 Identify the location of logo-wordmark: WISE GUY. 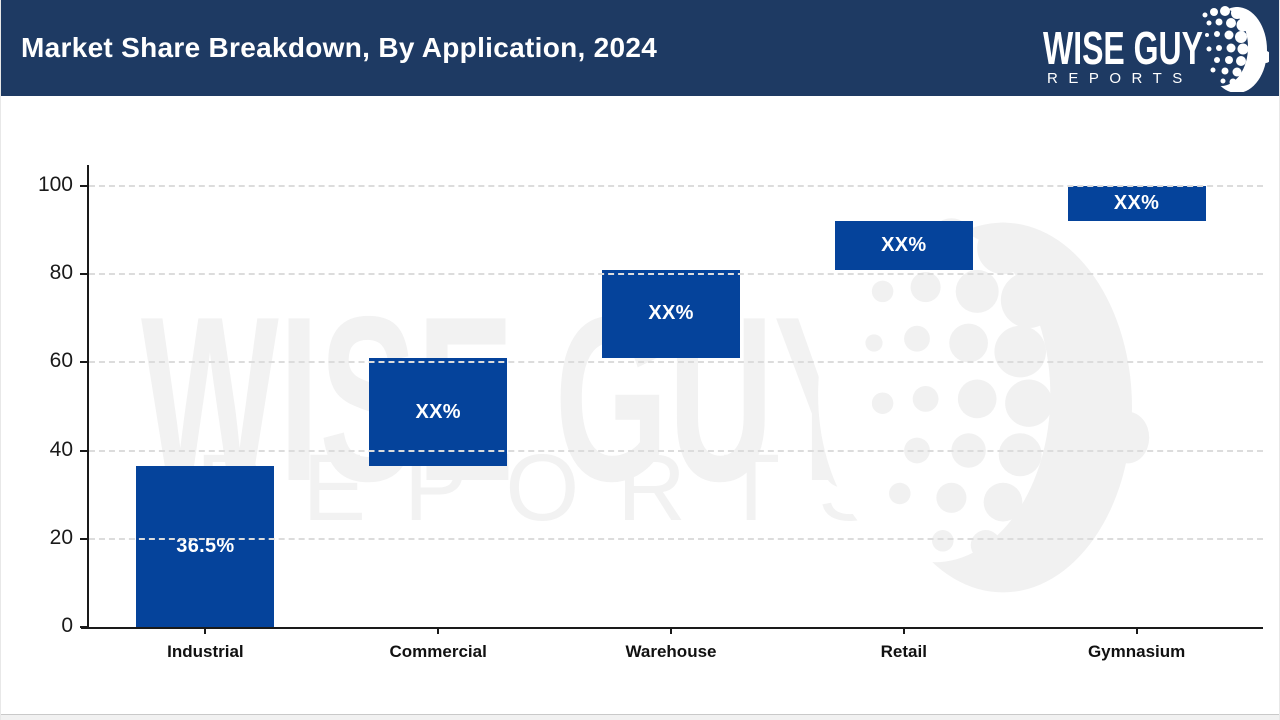
(1123, 48).